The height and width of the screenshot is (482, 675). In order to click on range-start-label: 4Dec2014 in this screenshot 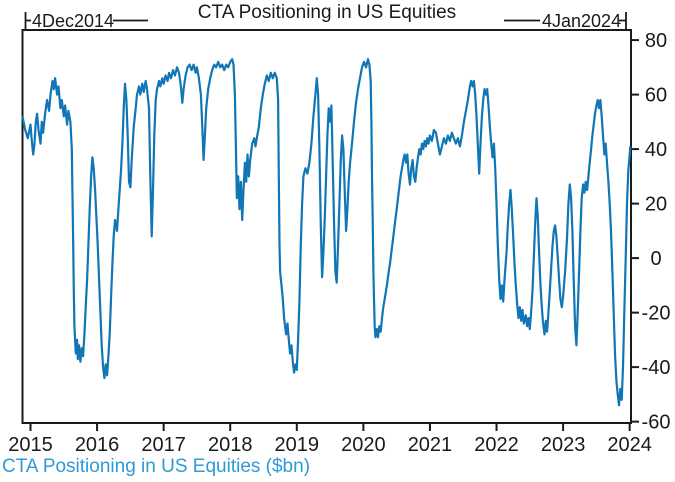, I will do `click(73, 21)`.